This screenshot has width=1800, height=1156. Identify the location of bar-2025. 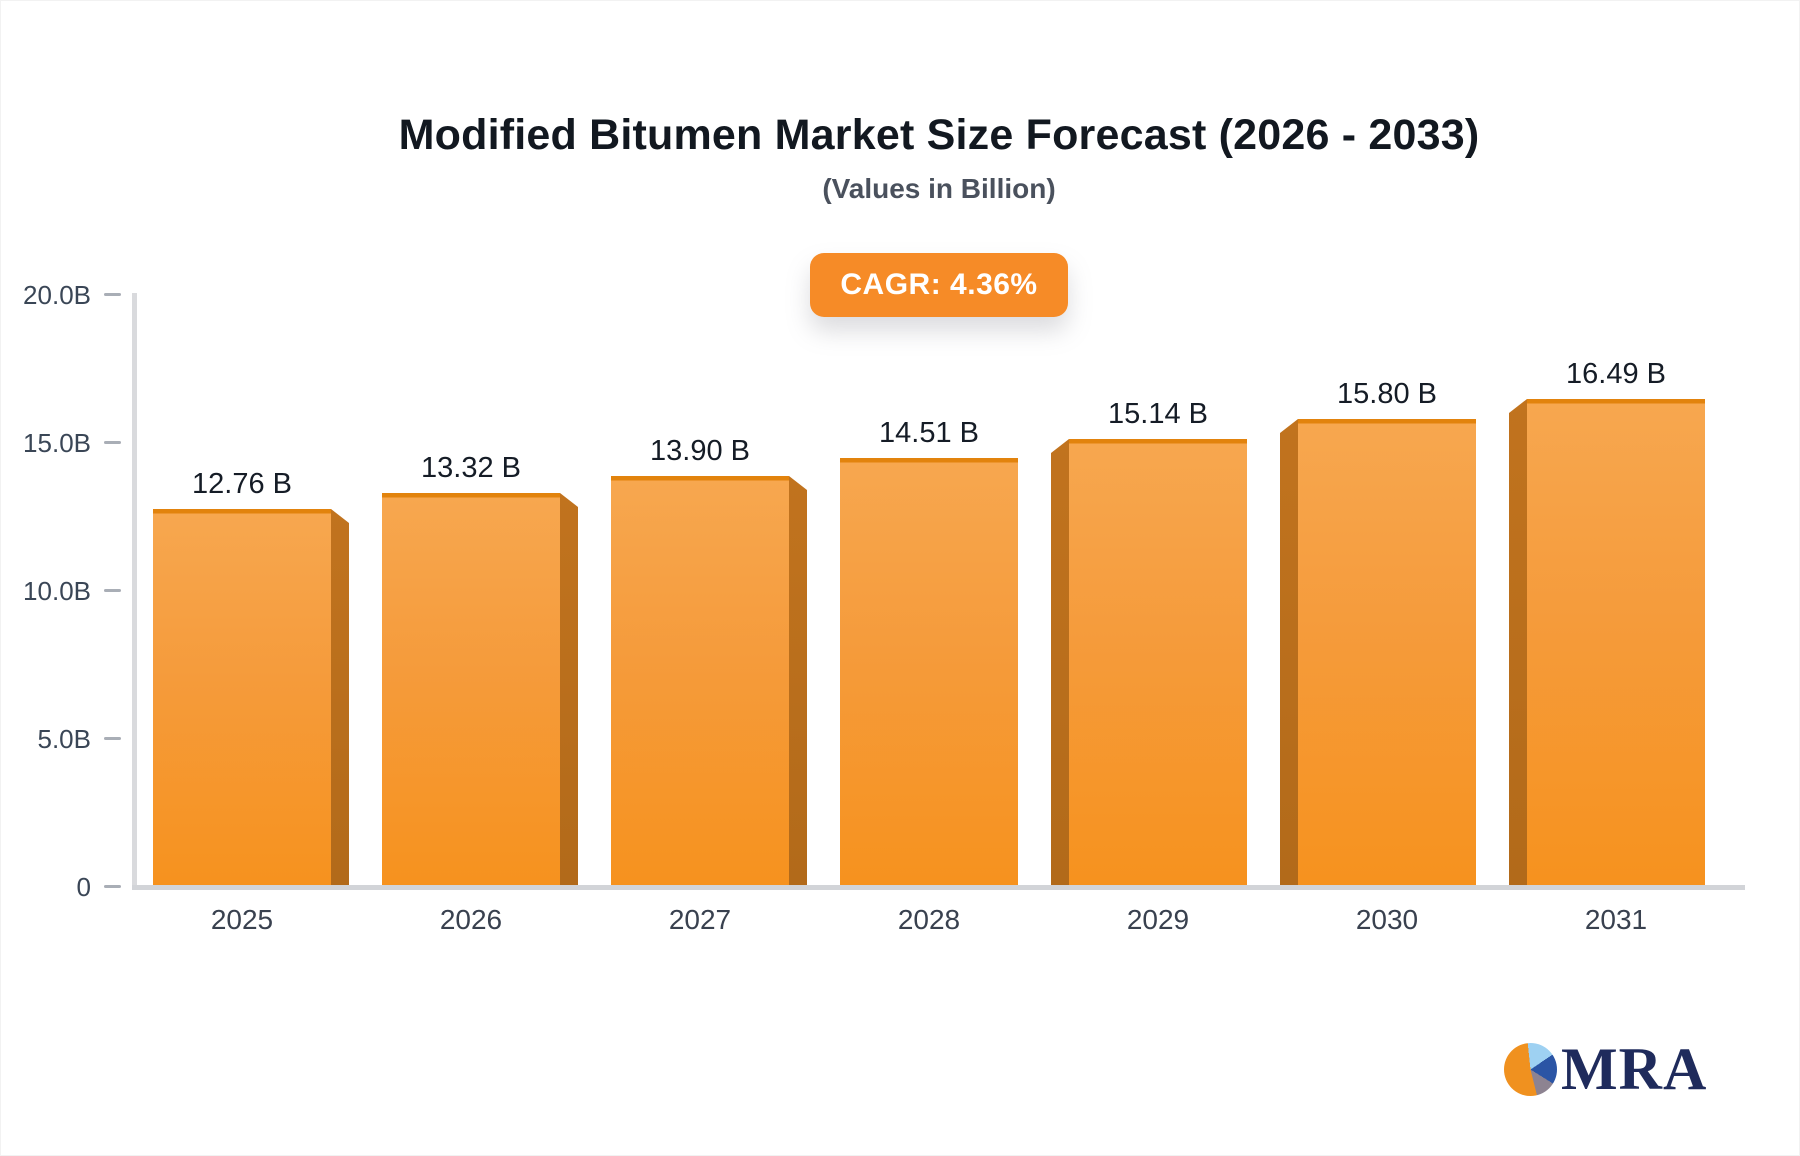
(242, 698).